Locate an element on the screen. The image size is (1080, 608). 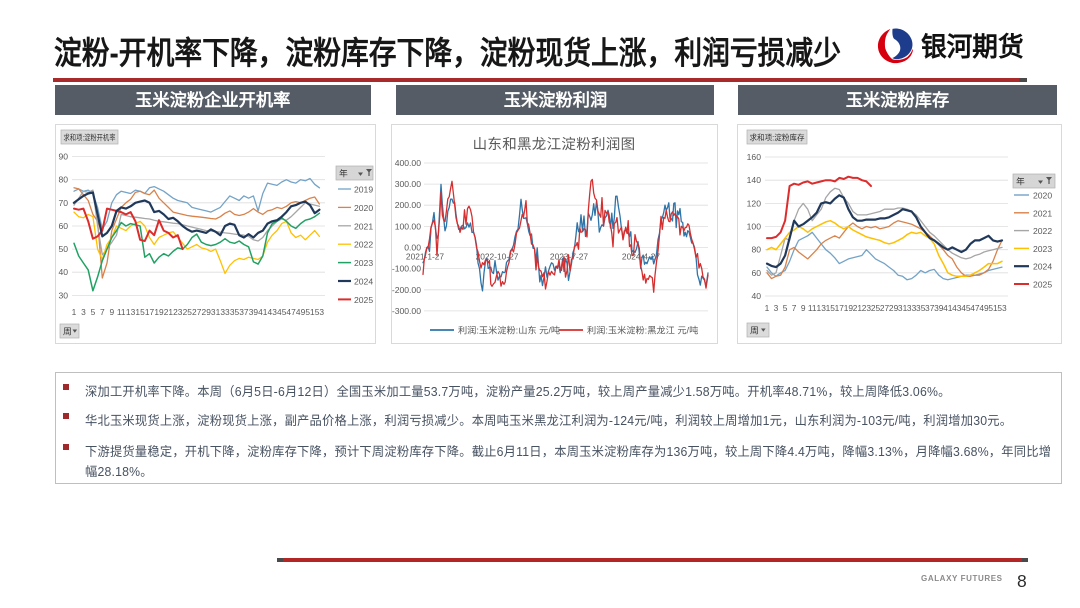
svg-text: 0.00 is located at coordinates (412, 248).